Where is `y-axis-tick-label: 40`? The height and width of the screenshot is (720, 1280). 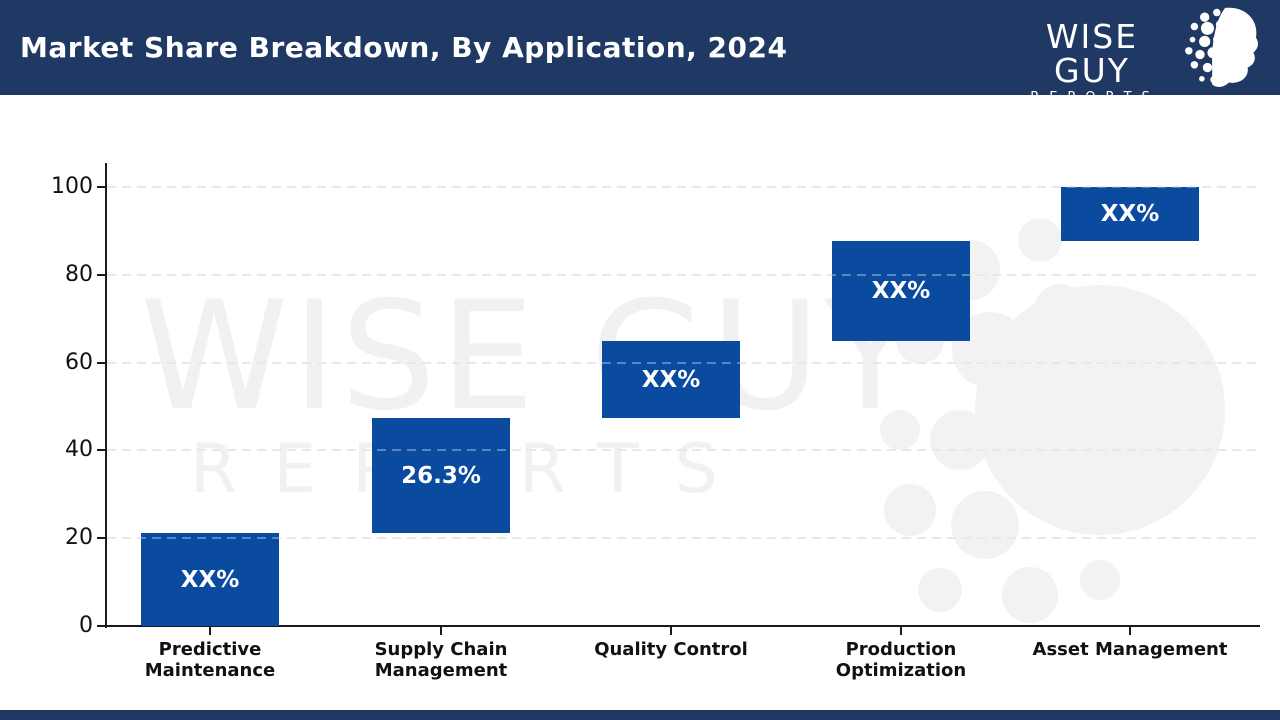
y-axis-tick-label: 40 is located at coordinates (79, 450).